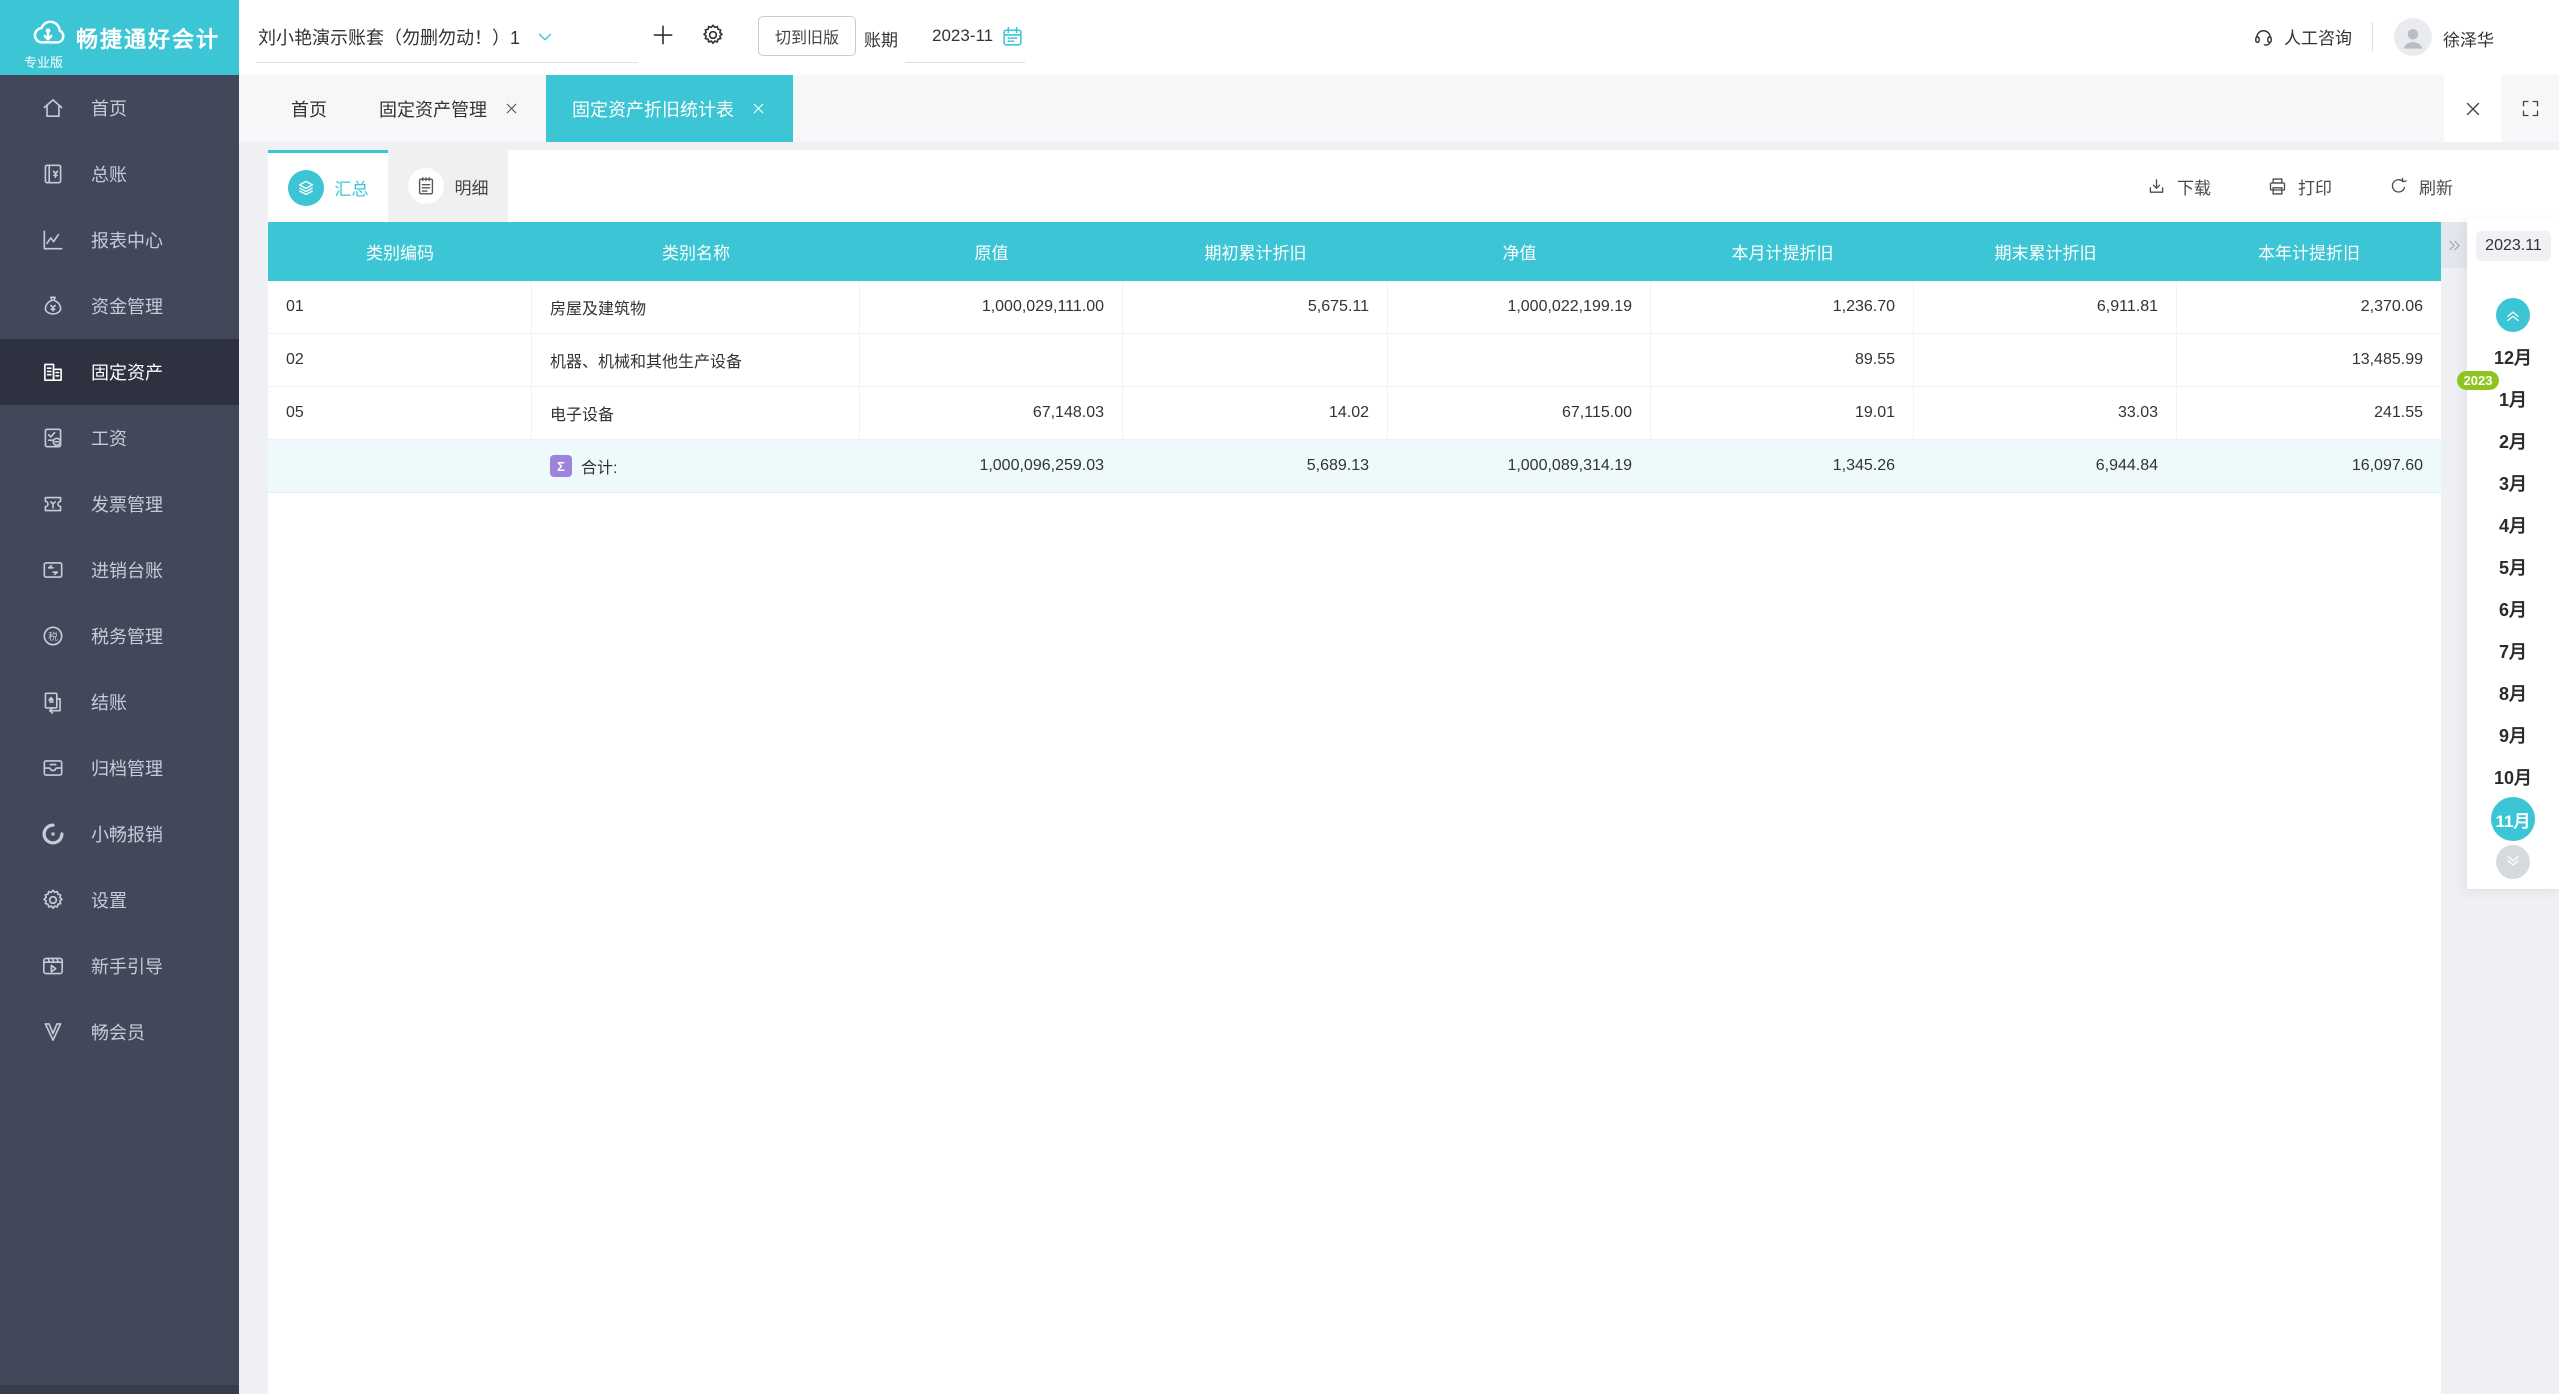 The width and height of the screenshot is (2559, 1394). I want to click on tab-home: 首页, so click(309, 108).